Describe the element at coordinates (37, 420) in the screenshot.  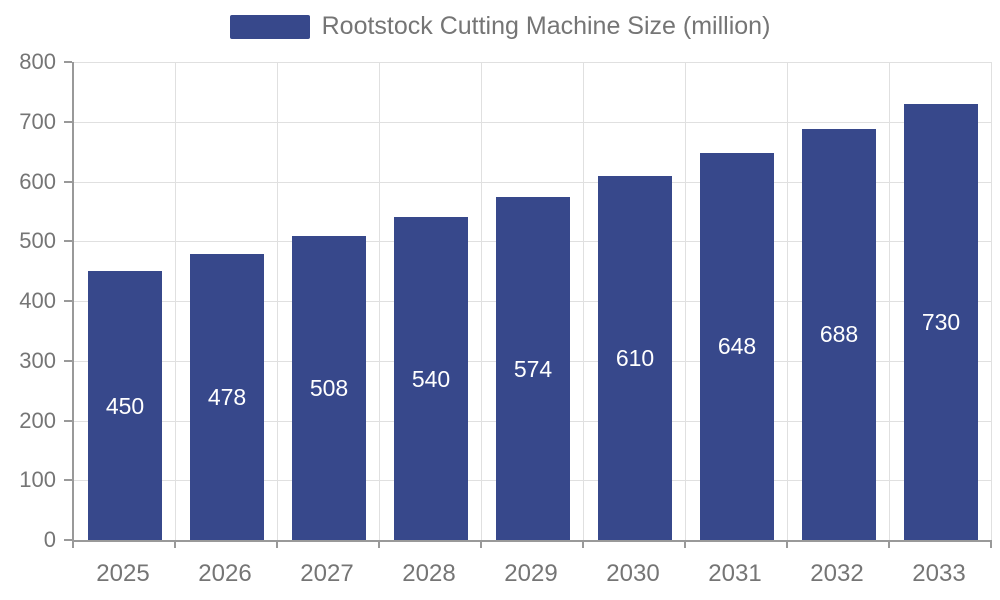
I see `y-tick-label-200: 200` at that location.